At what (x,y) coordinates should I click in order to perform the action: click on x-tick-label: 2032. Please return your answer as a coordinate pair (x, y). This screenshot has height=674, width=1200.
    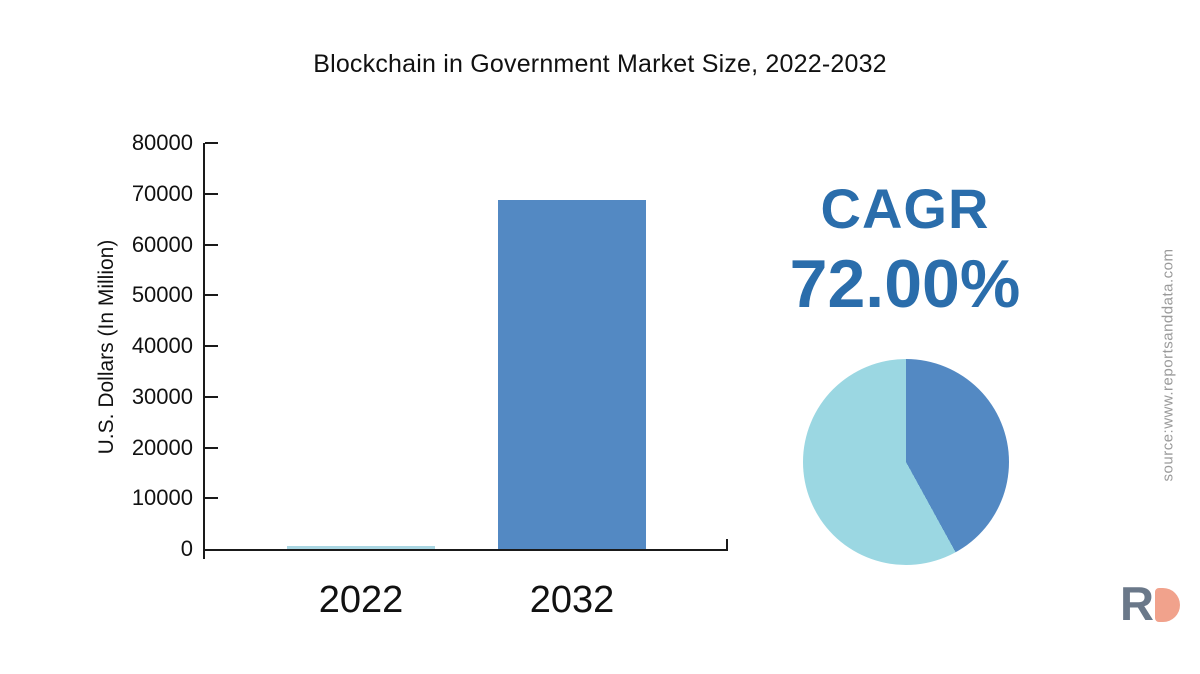
    Looking at the image, I should click on (572, 600).